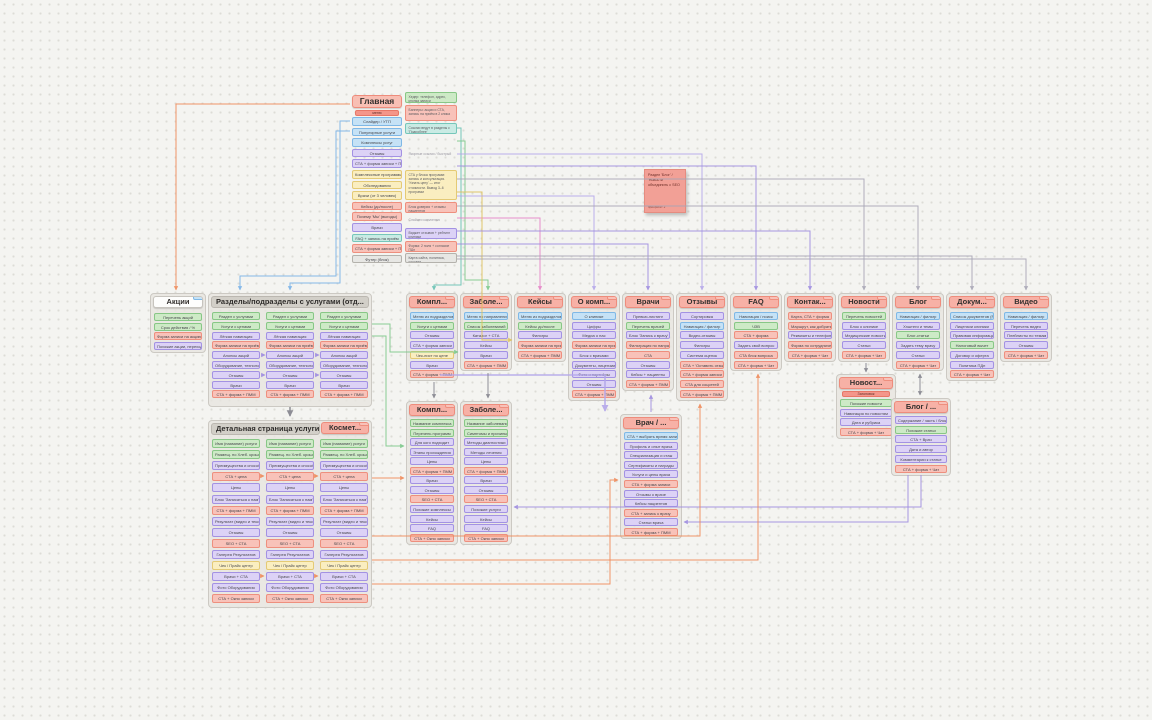 Image resolution: width=1152 pixels, height=720 pixels. Describe the element at coordinates (377, 195) in the screenshot. I see `home-item: Врачи (от 3 человек)` at that location.